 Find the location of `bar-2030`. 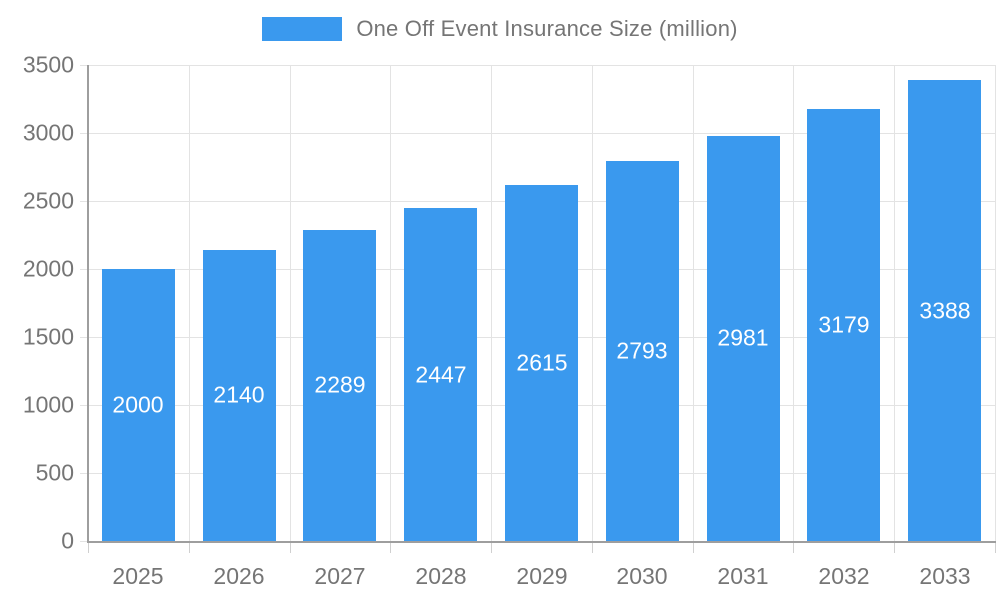

bar-2030 is located at coordinates (642, 351).